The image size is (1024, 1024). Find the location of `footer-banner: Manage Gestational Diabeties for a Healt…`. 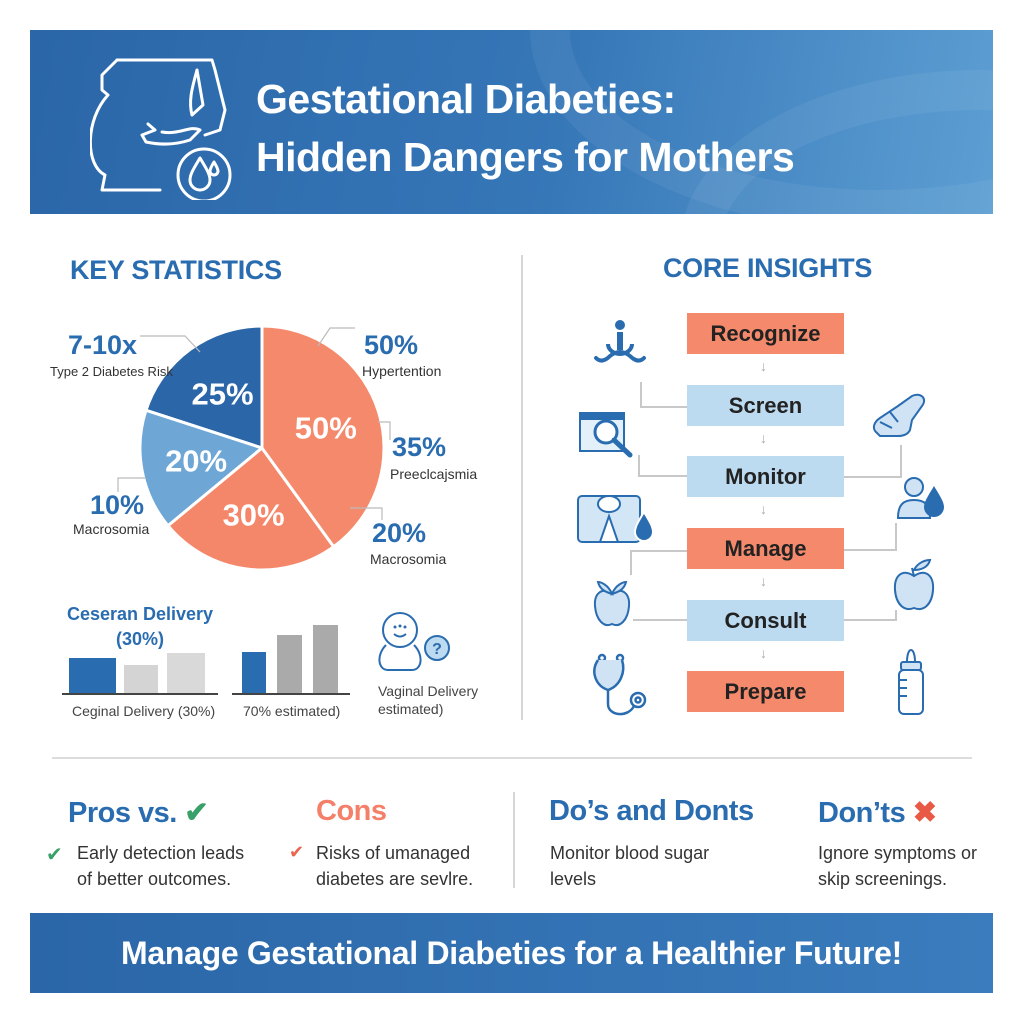

footer-banner: Manage Gestational Diabeties for a Healt… is located at coordinates (511, 953).